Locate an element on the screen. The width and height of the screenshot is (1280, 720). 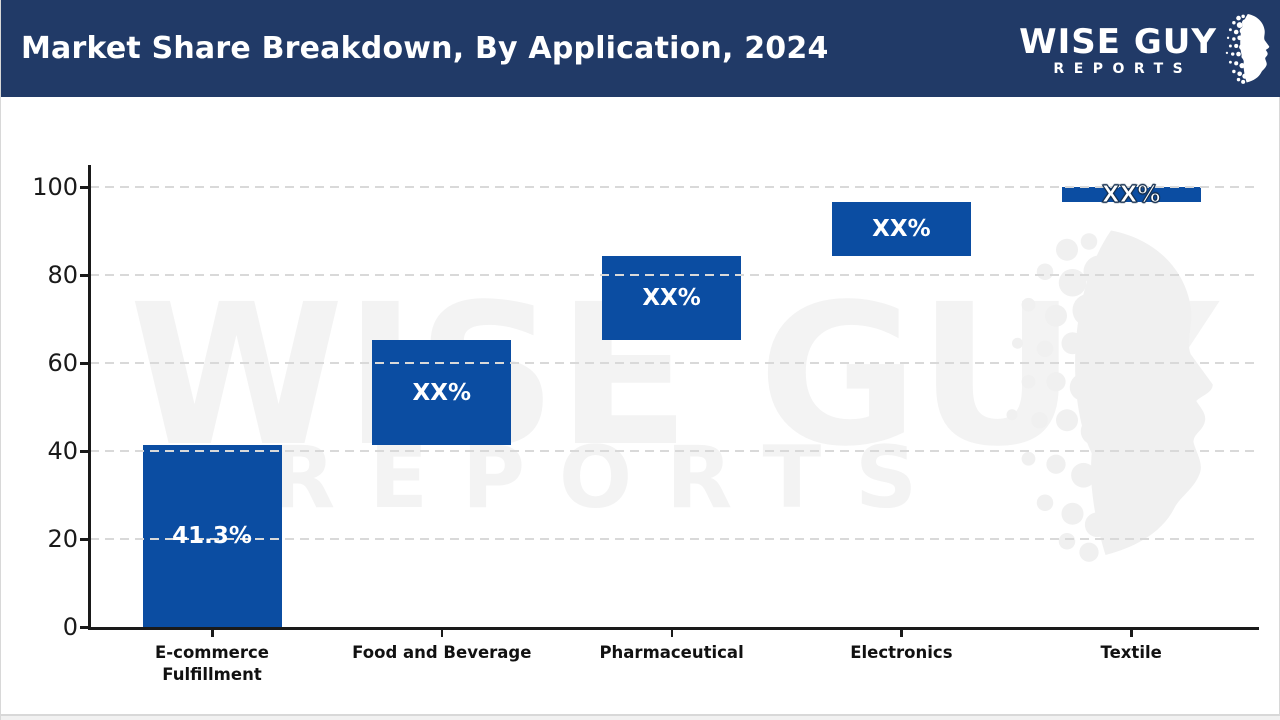
y-tick-label-0: 0 is located at coordinates (70, 627).